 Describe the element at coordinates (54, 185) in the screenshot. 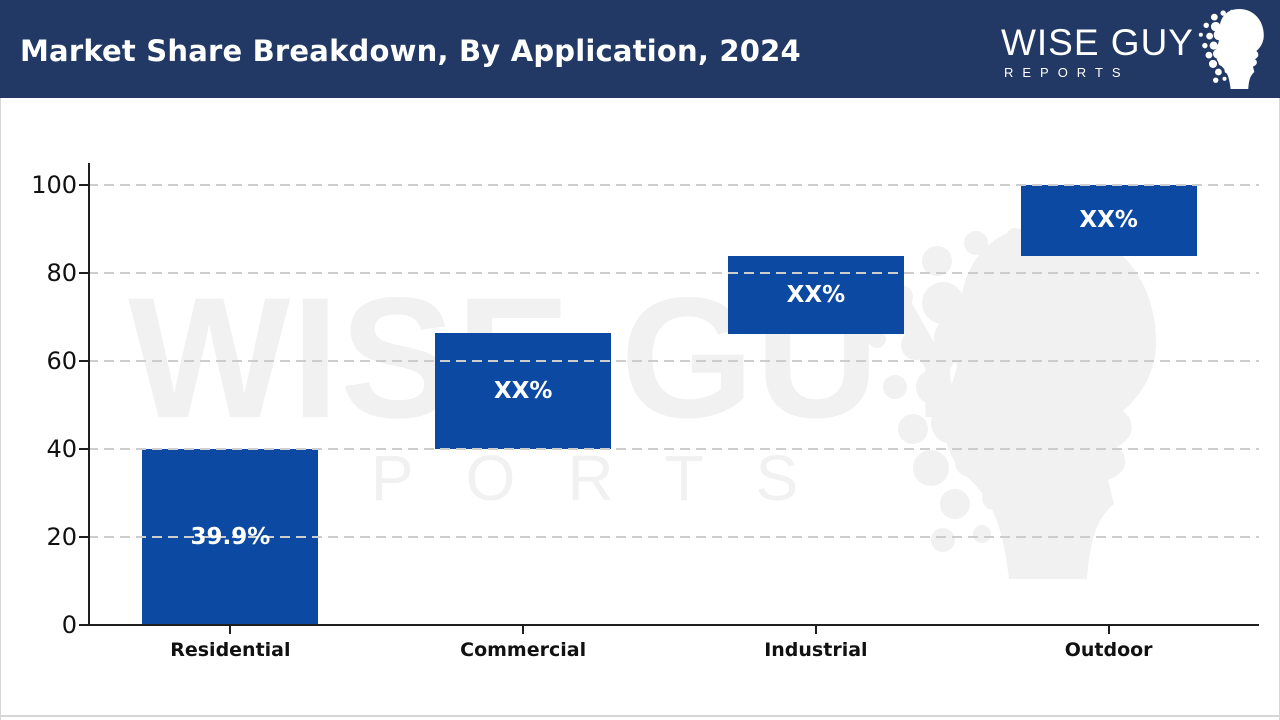

I see `y-tick-label: 100` at that location.